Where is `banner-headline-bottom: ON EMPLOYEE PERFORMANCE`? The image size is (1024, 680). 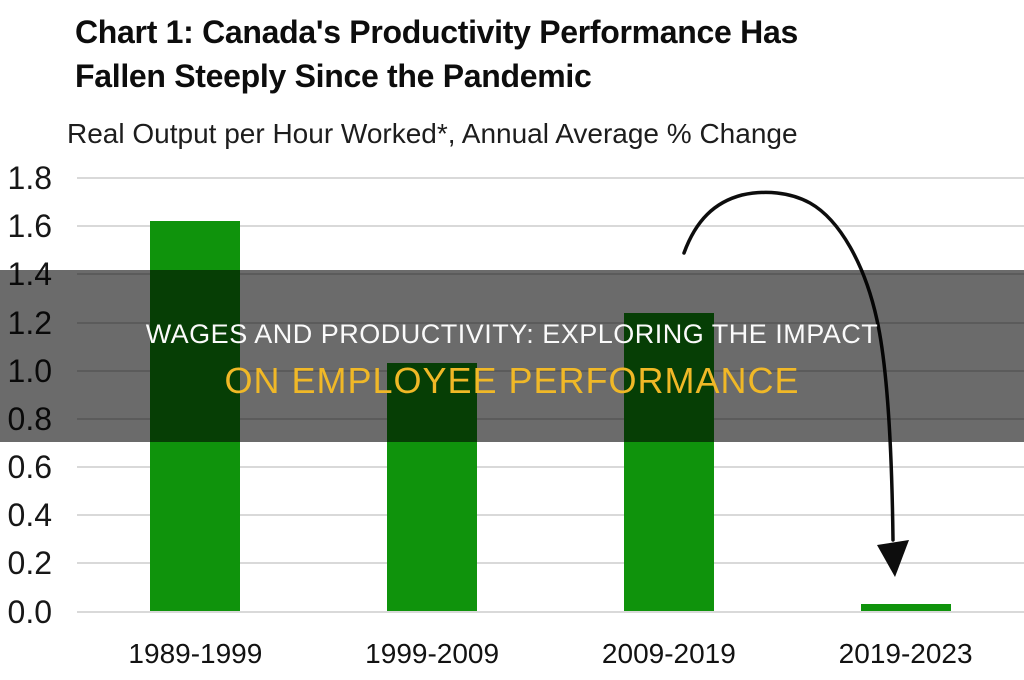
banner-headline-bottom: ON EMPLOYEE PERFORMANCE is located at coordinates (512, 380).